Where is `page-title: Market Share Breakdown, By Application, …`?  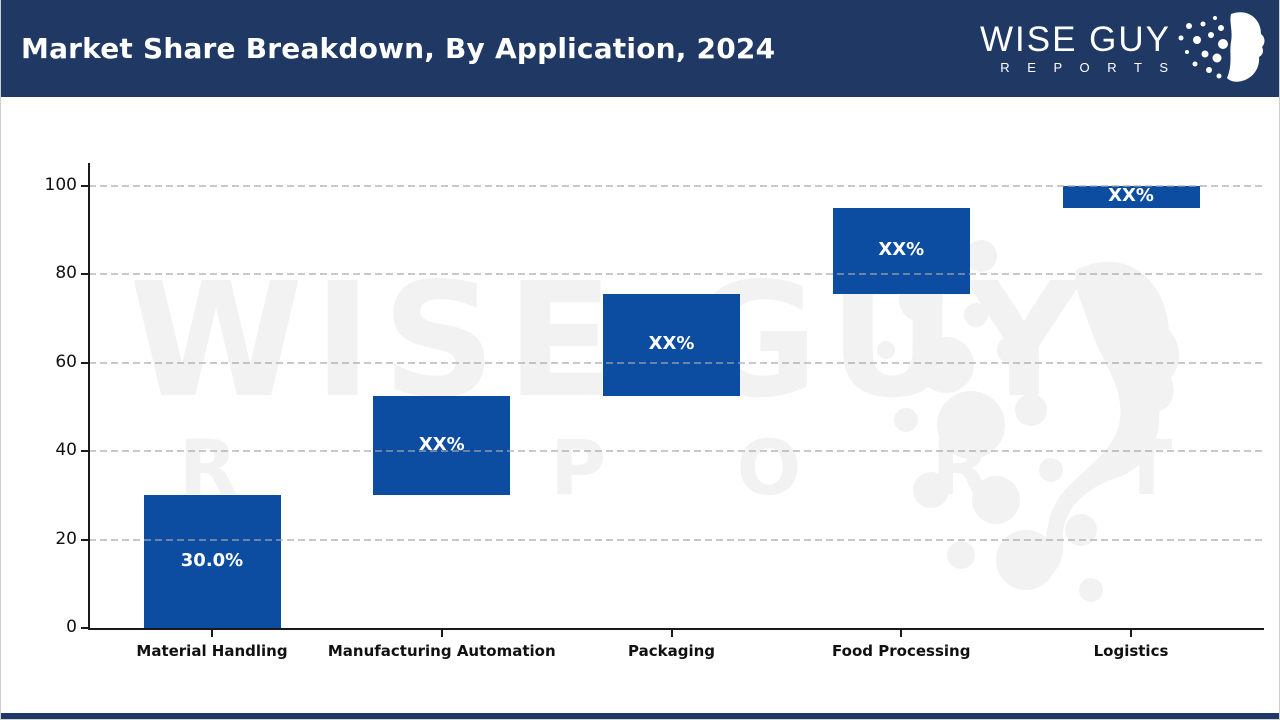
page-title: Market Share Breakdown, By Application, … is located at coordinates (398, 48).